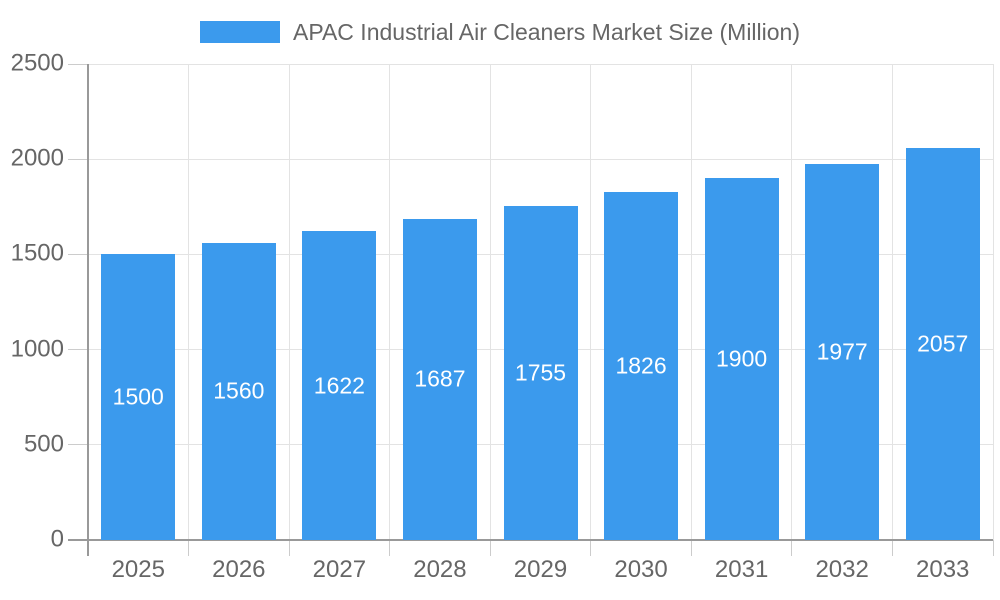  I want to click on bar-value-label: 2057, so click(943, 343).